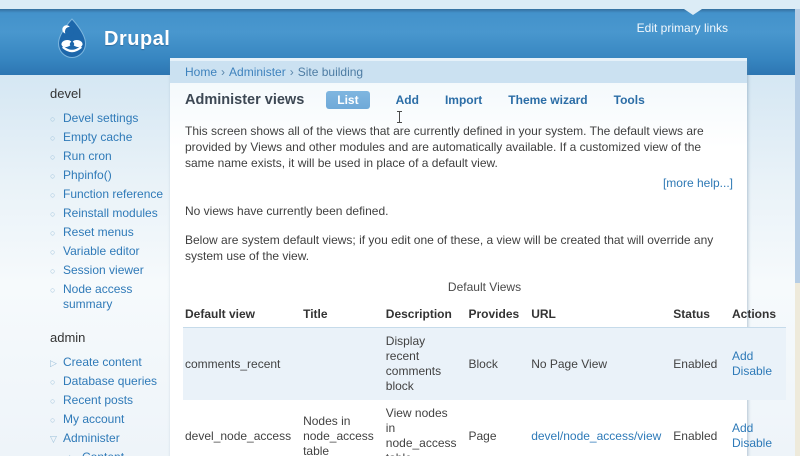 Image resolution: width=800 pixels, height=456 pixels. I want to click on sidebar-item-label: Administer, so click(91, 438).